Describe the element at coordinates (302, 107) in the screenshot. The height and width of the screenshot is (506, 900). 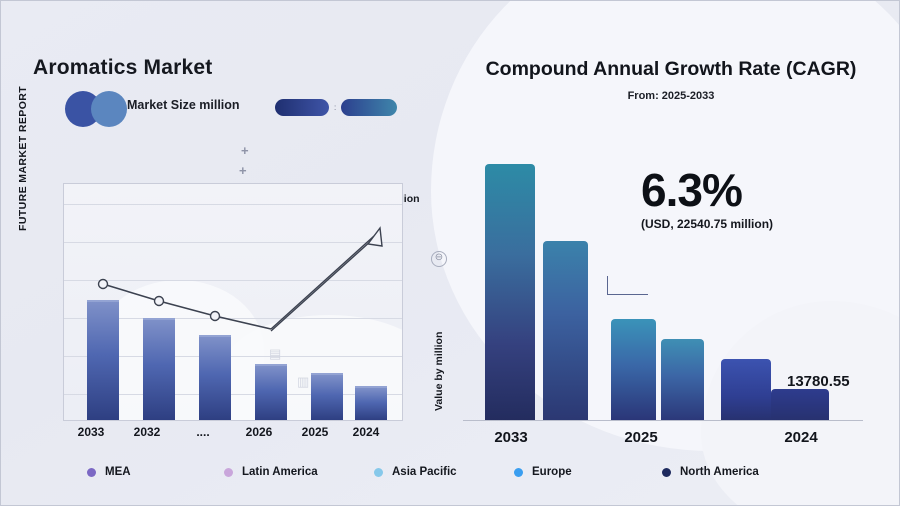
I see `pill-dark` at that location.